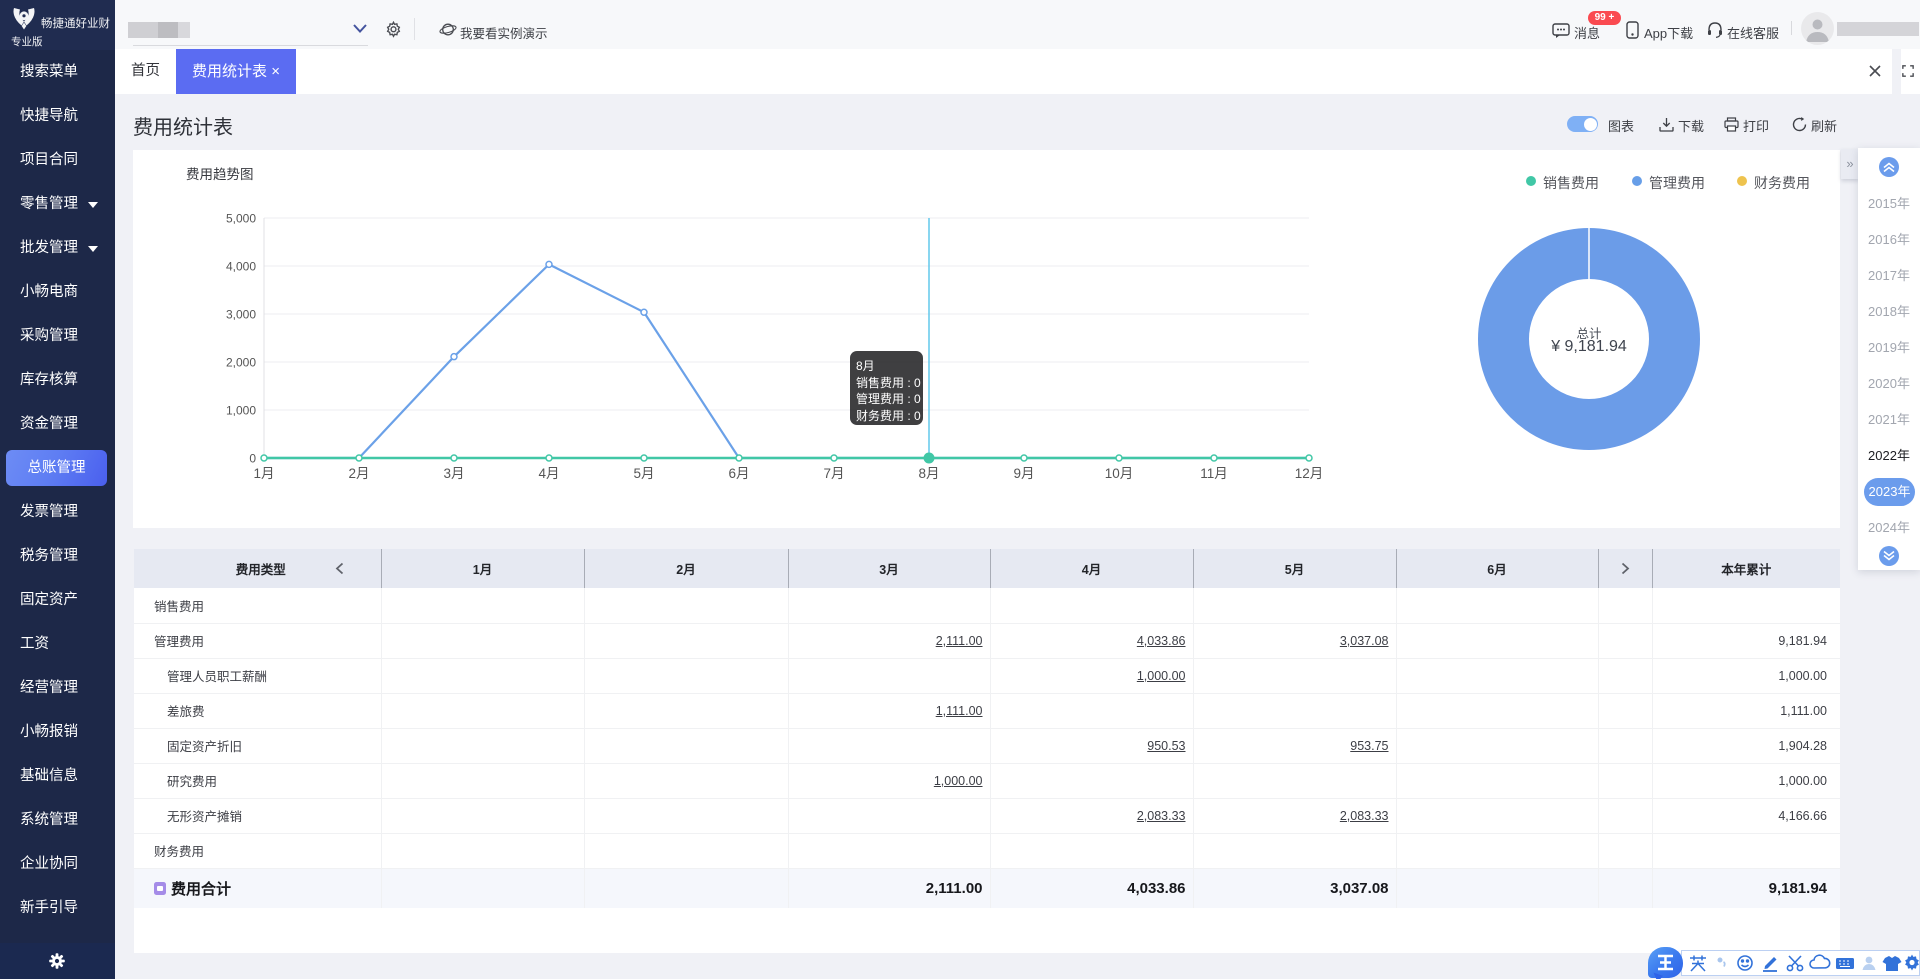 The height and width of the screenshot is (979, 1920). What do you see at coordinates (358, 473) in the screenshot?
I see `svg-text: 2月` at bounding box center [358, 473].